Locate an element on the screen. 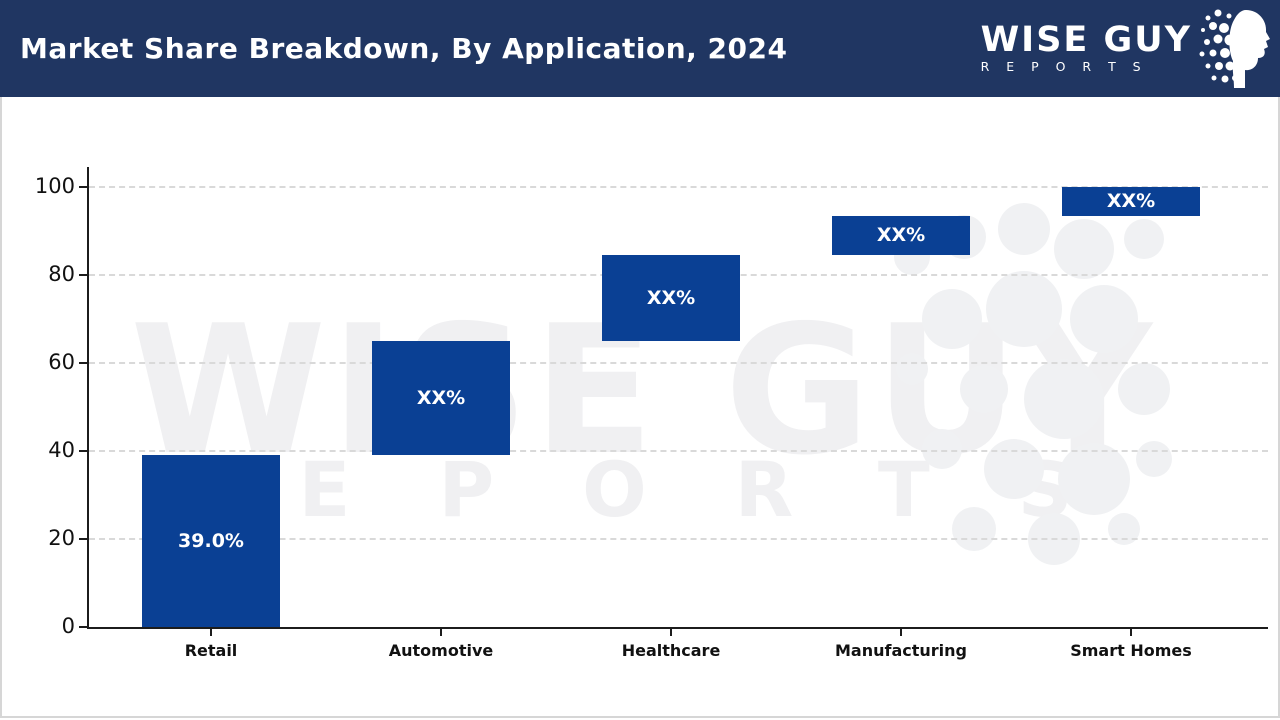 Image resolution: width=1280 pixels, height=720 pixels. bar-value-label: 39.0% is located at coordinates (211, 541).